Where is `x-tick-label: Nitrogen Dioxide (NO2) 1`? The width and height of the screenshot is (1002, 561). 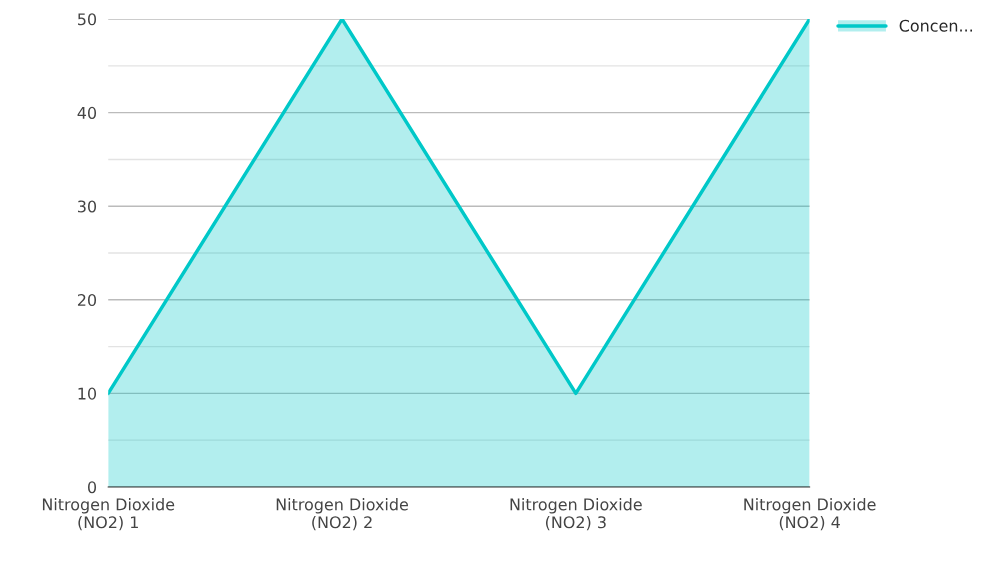 x-tick-label: Nitrogen Dioxide (NO2) 1 is located at coordinates (108, 514).